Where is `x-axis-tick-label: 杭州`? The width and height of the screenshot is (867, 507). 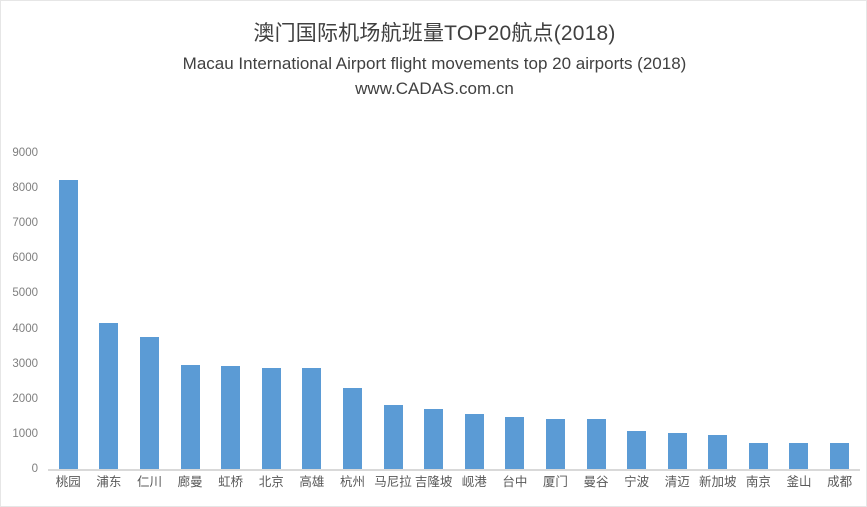
x-axis-tick-label: 杭州 is located at coordinates (352, 482).